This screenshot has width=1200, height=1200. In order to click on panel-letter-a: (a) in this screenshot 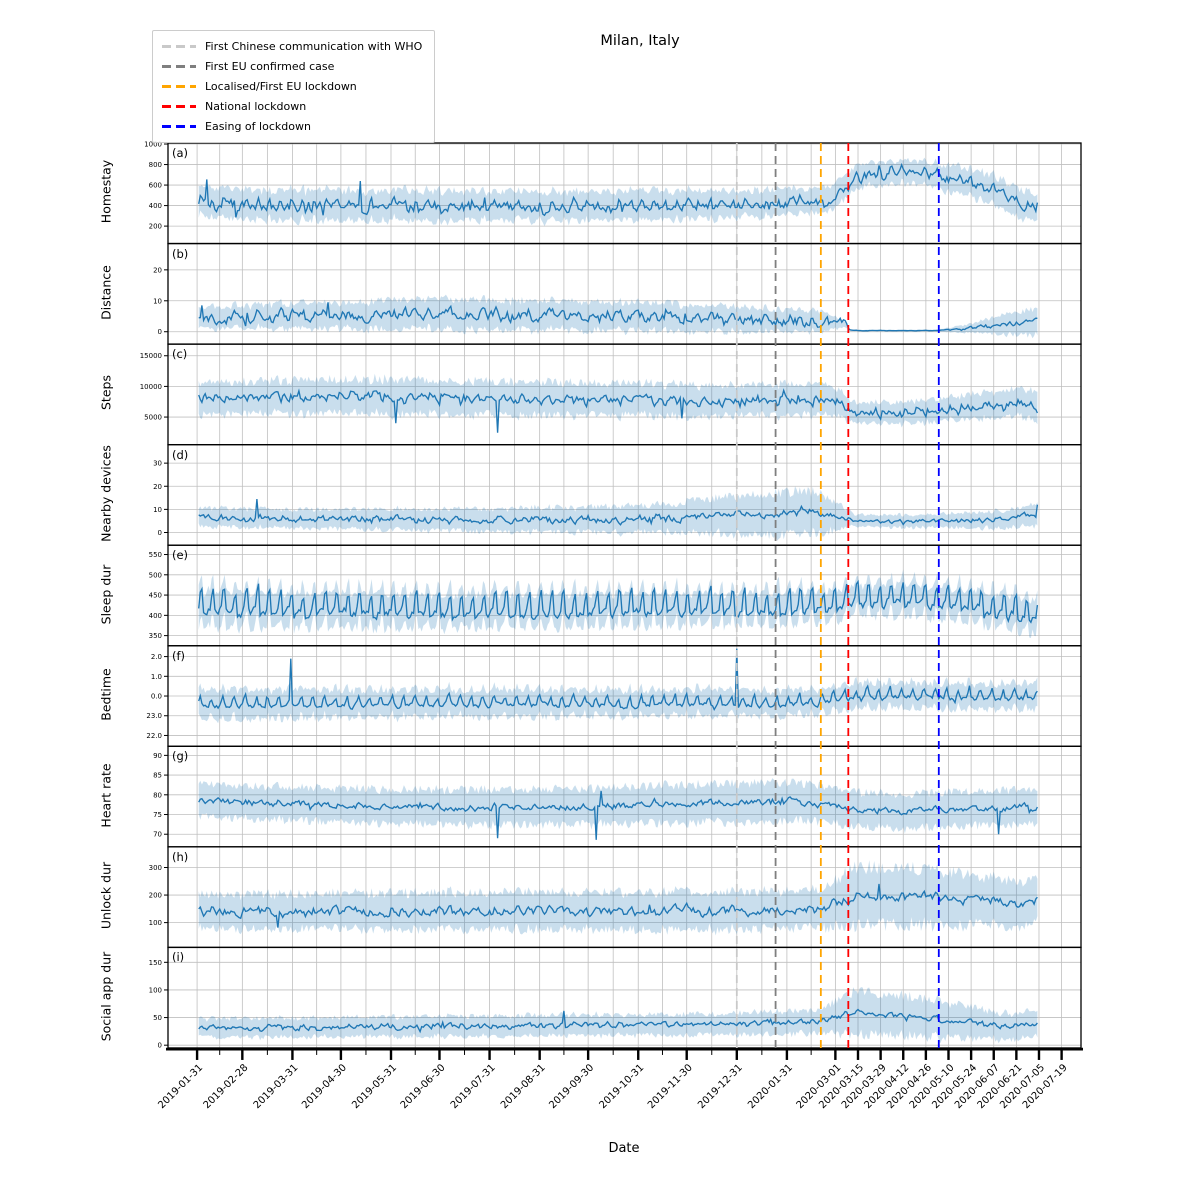, I will do `click(180, 153)`.